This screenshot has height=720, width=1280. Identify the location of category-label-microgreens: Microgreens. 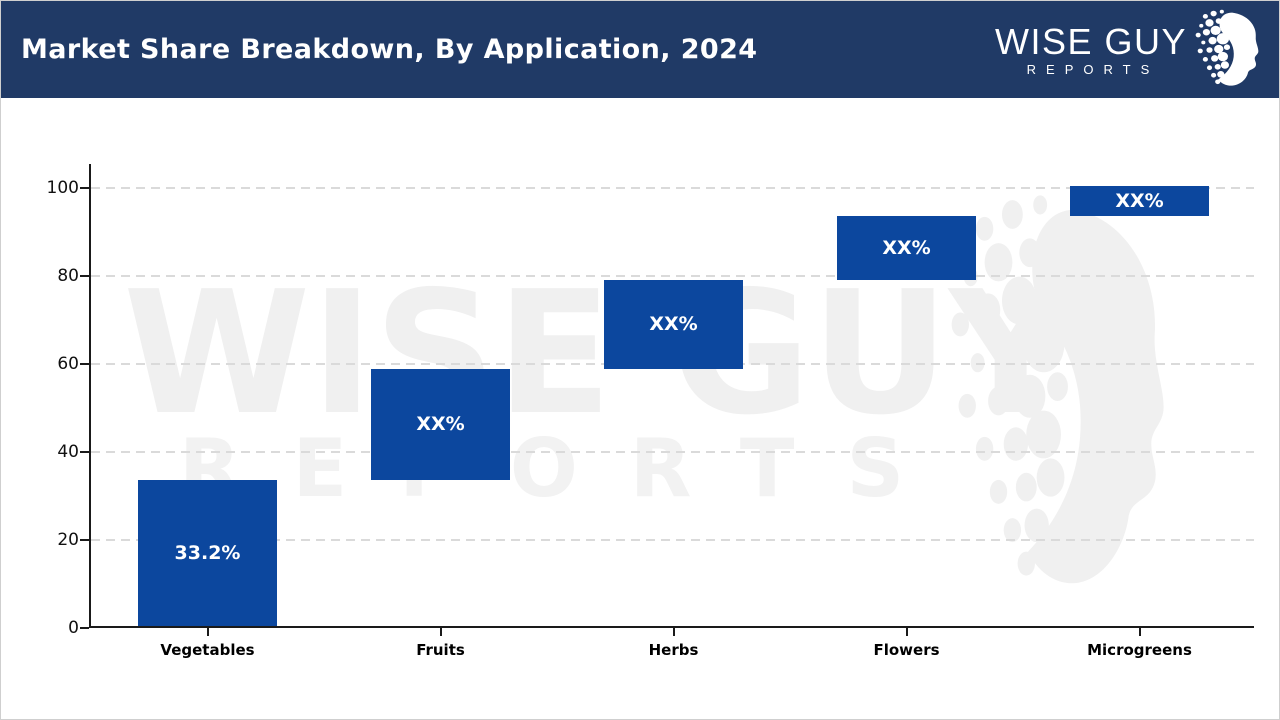
(1139, 650).